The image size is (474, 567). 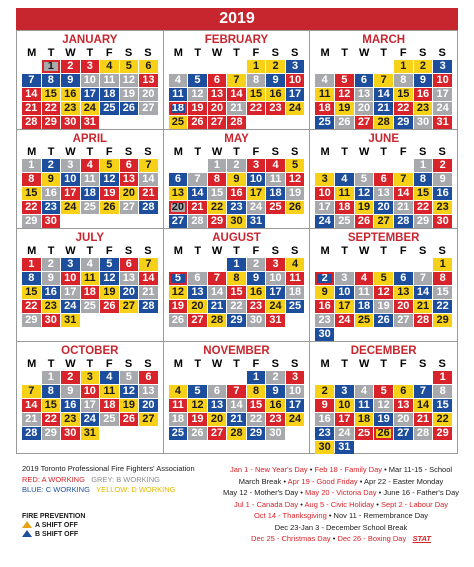 What do you see at coordinates (90, 139) in the screenshot?
I see `month-title: APRIL` at bounding box center [90, 139].